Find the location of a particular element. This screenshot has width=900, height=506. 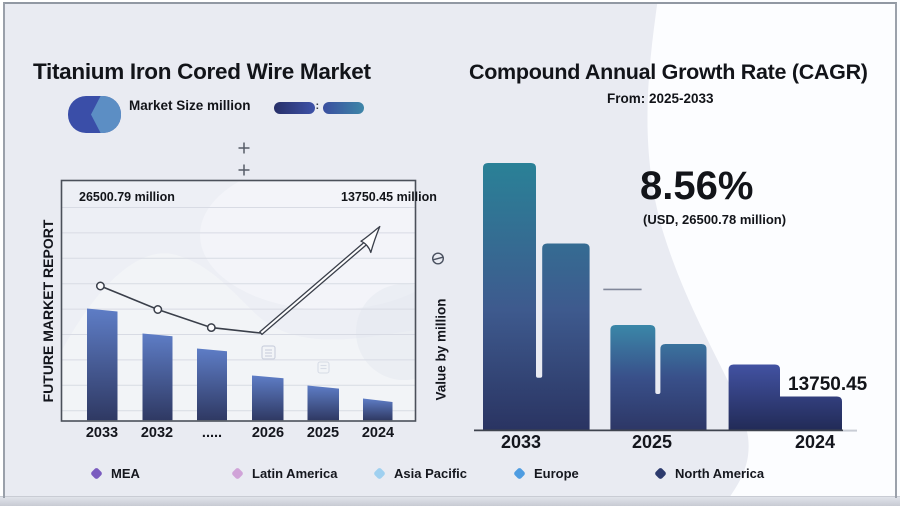

marker-2033 is located at coordinates (100, 286).